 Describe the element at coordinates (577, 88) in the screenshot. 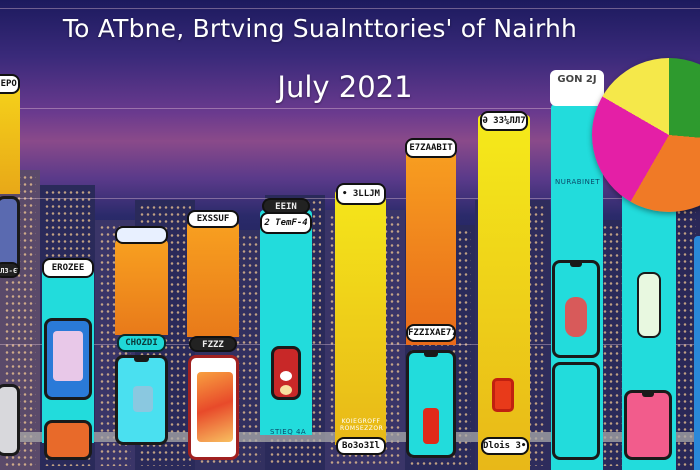

I see `bar-label-8: GON 2J` at that location.